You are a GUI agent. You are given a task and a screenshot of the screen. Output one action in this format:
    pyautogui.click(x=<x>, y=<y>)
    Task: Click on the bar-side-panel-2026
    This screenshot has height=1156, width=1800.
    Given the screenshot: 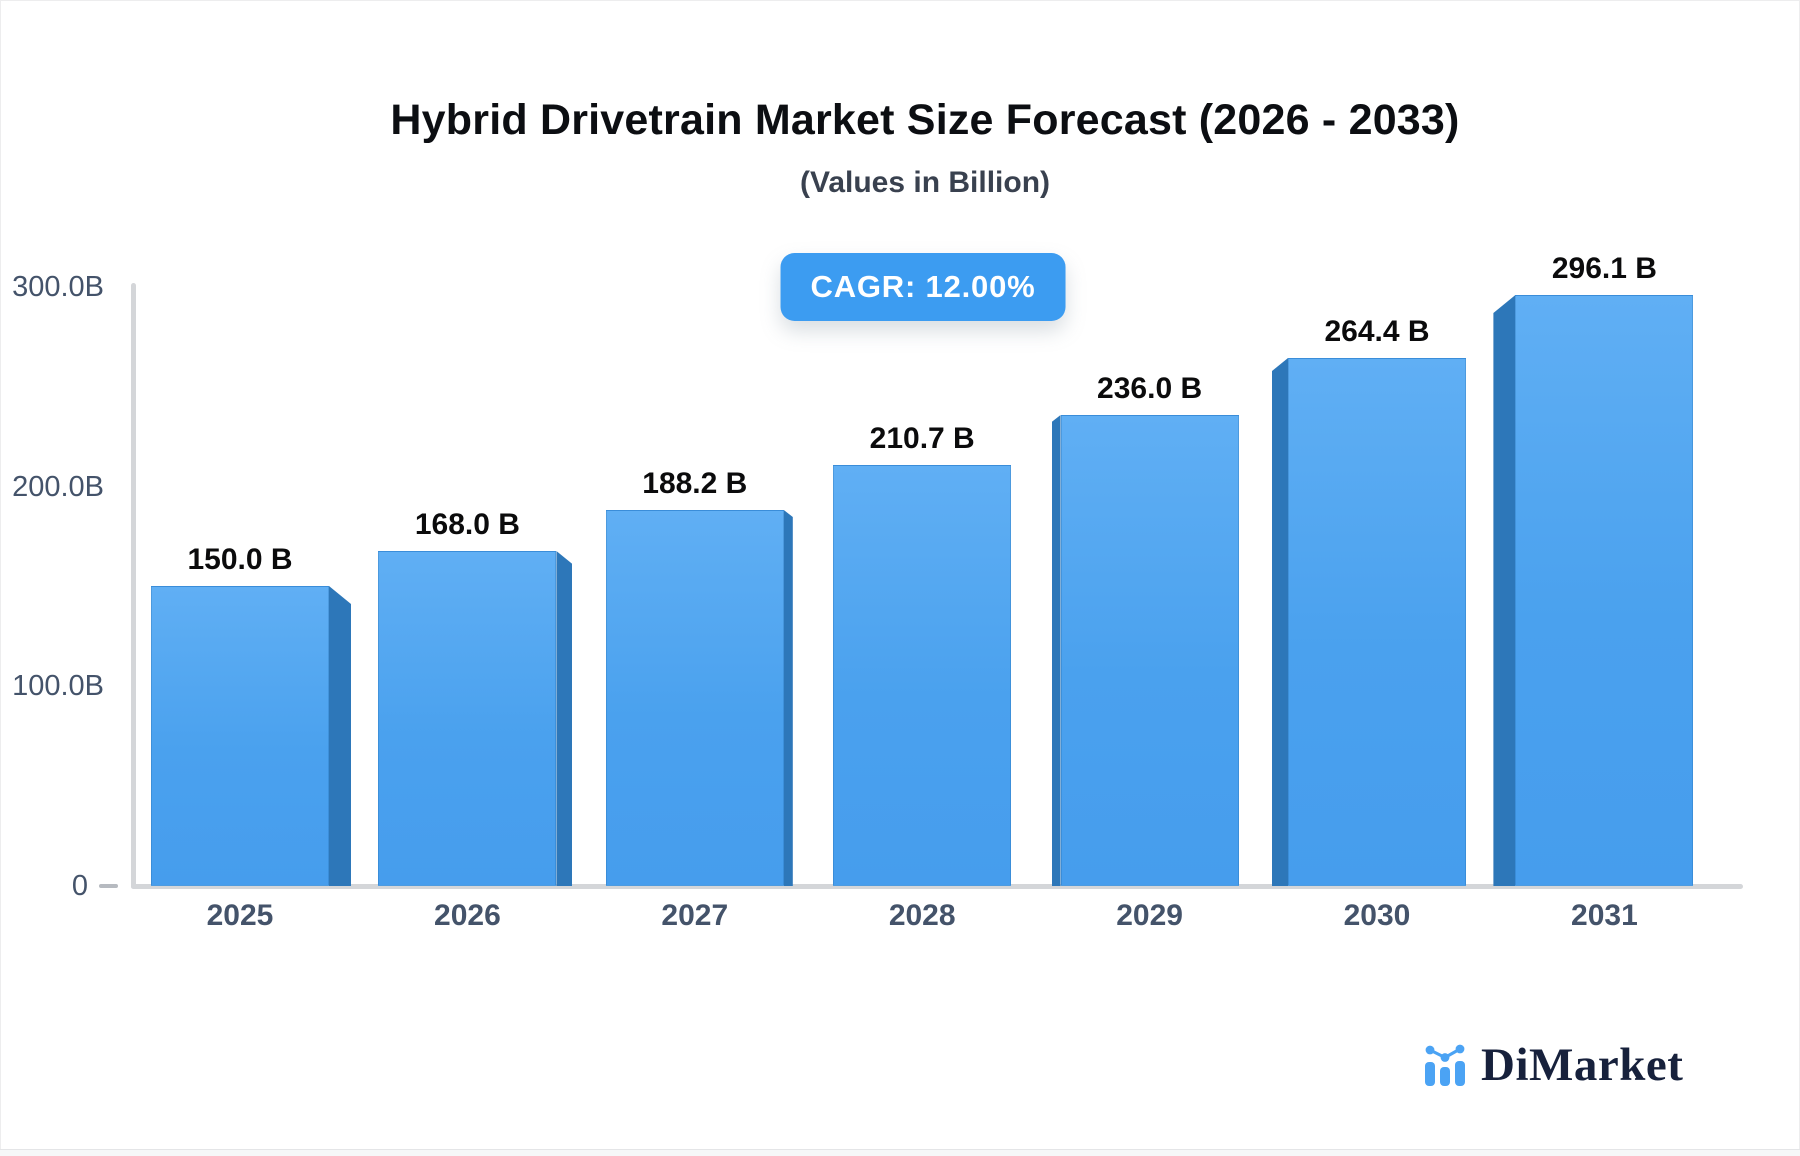 What is the action you would take?
    pyautogui.click(x=564, y=718)
    